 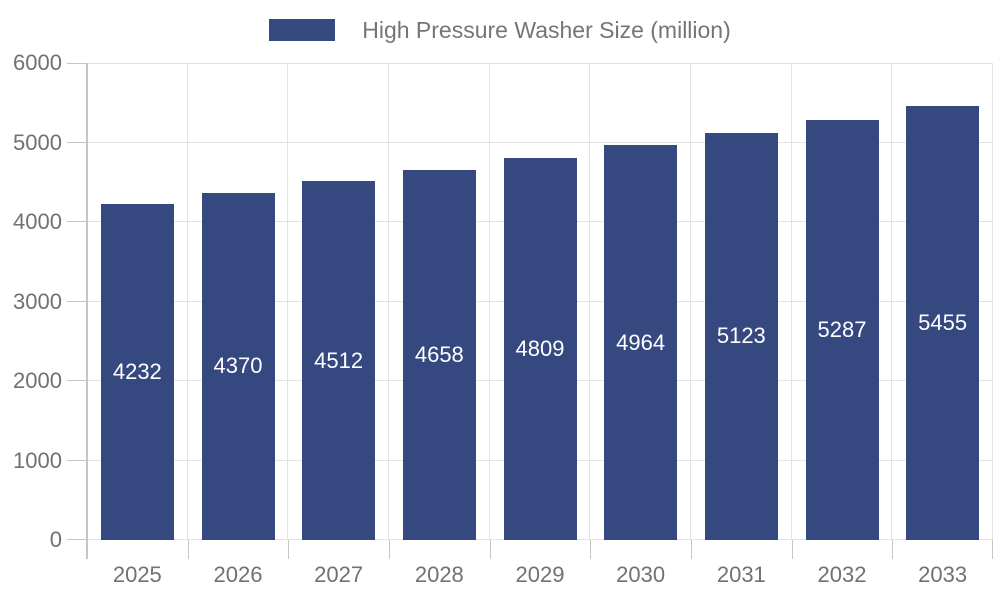 I want to click on bar-value-label-2033: 5455, so click(x=943, y=323).